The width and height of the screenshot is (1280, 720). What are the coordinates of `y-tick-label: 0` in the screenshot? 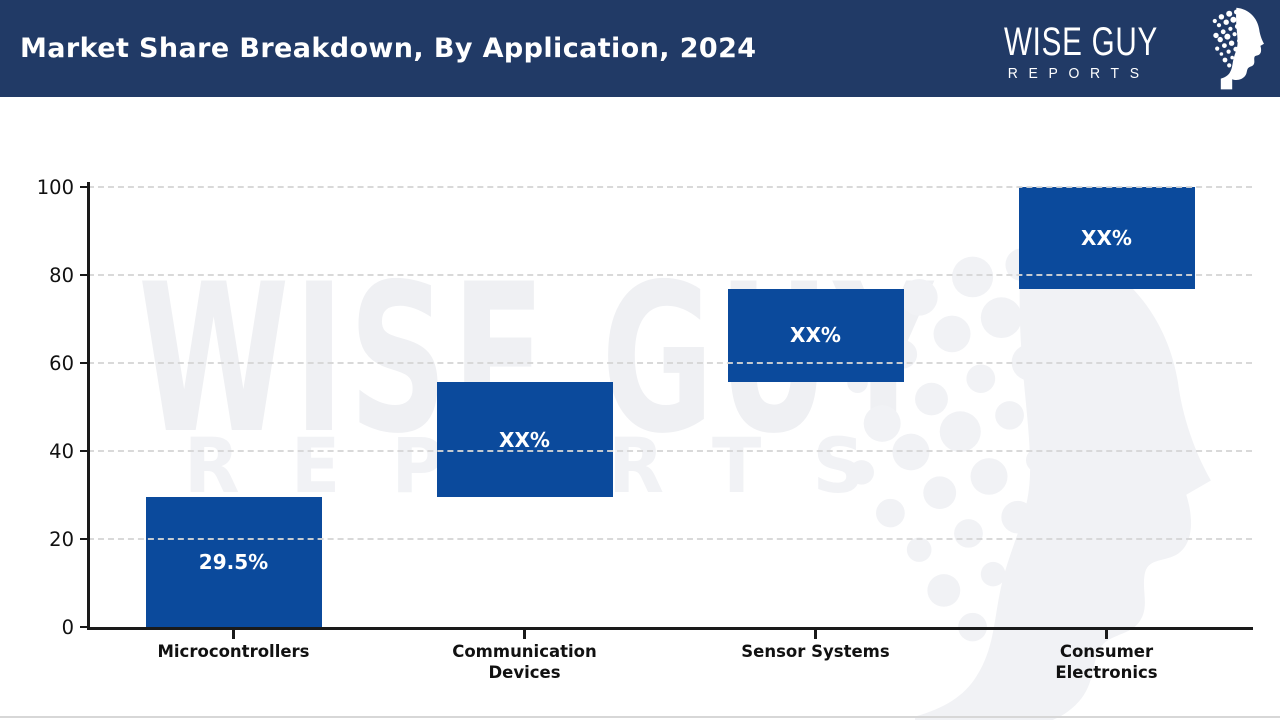 It's located at (67, 627).